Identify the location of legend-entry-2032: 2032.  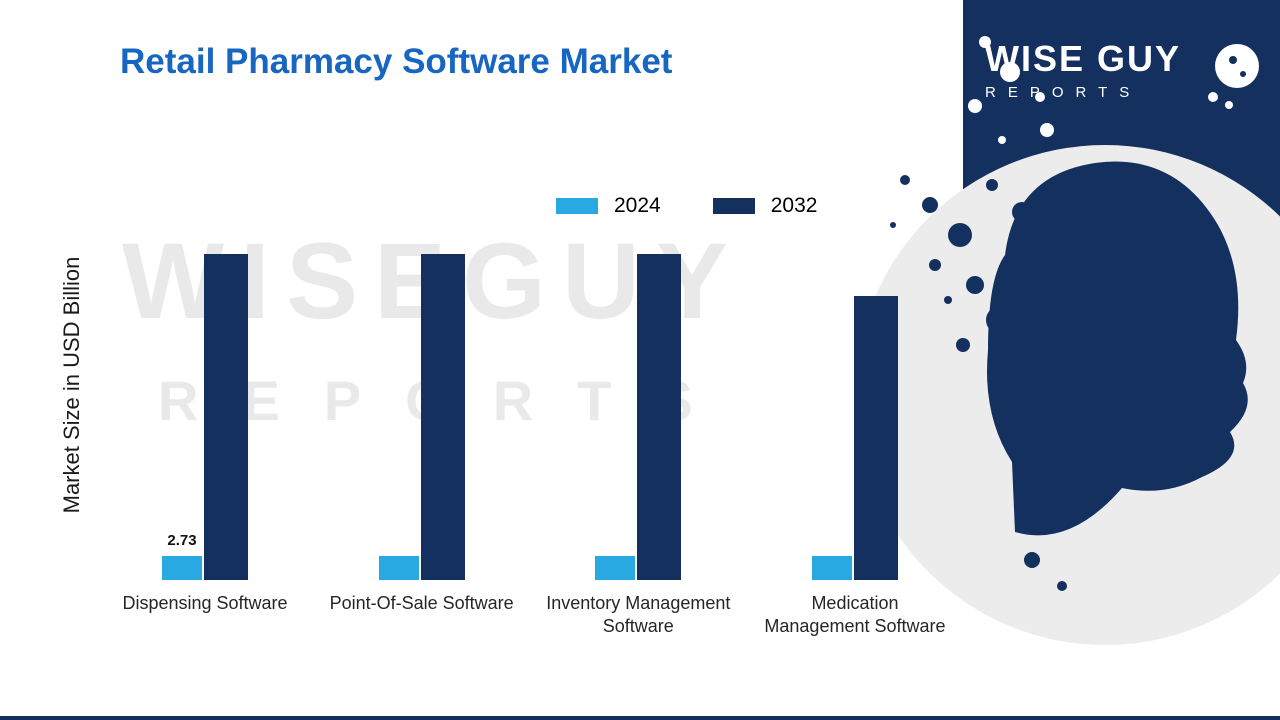
(765, 206).